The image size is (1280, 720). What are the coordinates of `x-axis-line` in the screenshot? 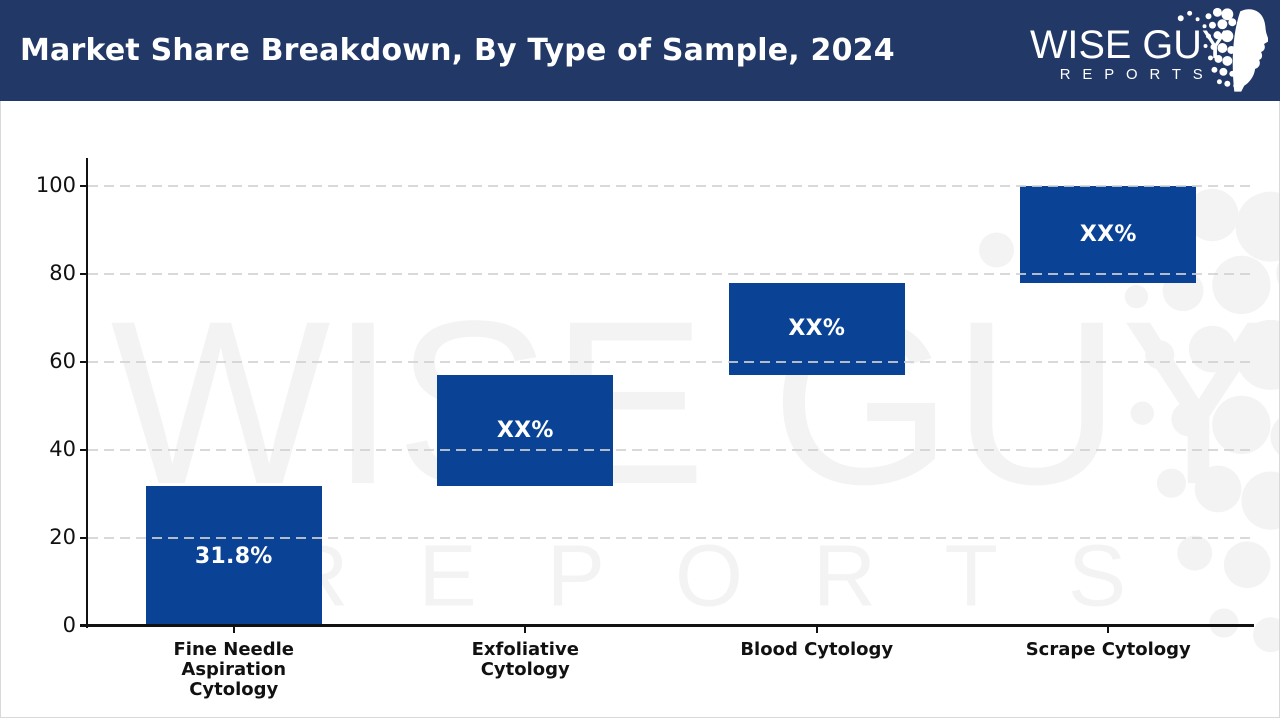 It's located at (667, 625).